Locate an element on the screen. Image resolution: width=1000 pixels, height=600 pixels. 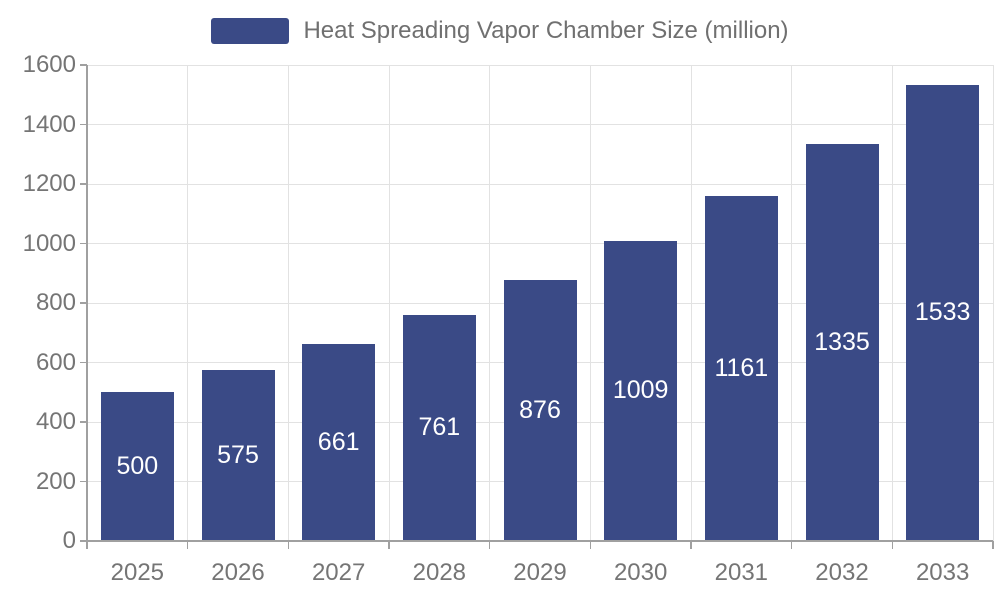
x-tick-label: 2026 is located at coordinates (238, 572).